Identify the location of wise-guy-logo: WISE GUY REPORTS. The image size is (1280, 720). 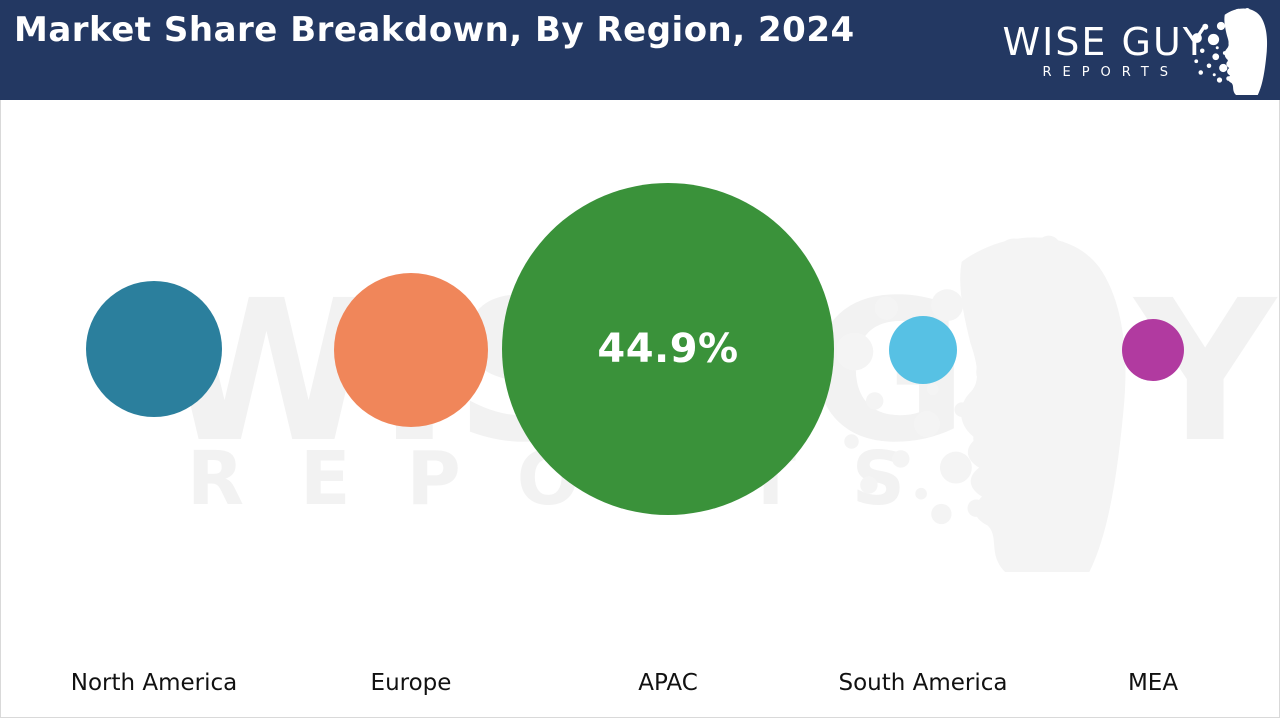
(1135, 50).